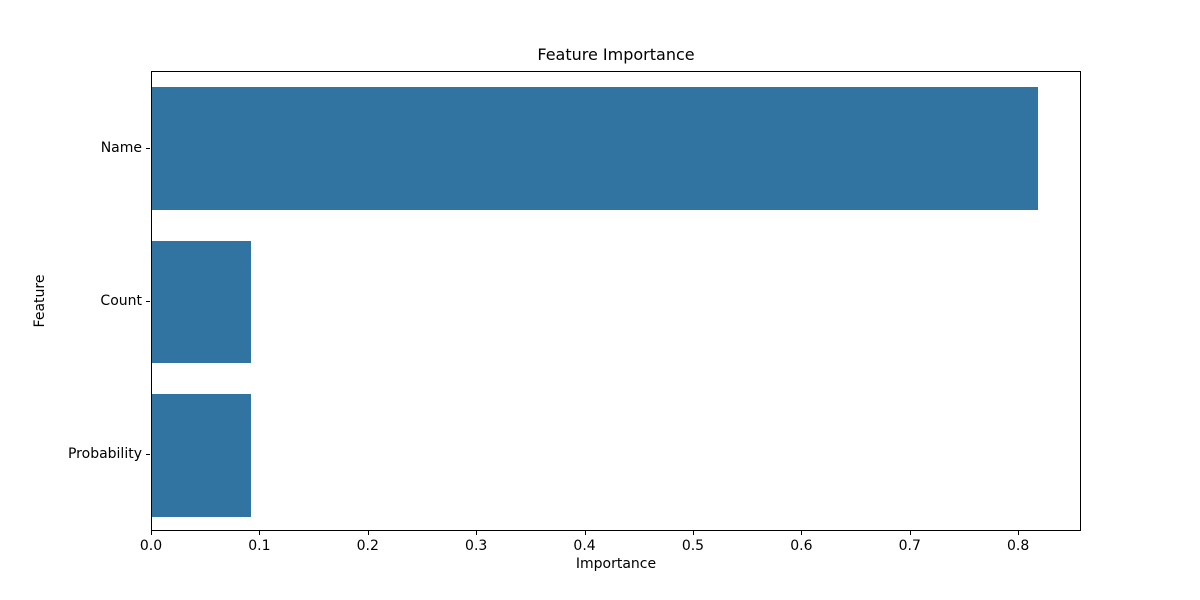  What do you see at coordinates (801, 546) in the screenshot?
I see `x-tick-label: 0.6` at bounding box center [801, 546].